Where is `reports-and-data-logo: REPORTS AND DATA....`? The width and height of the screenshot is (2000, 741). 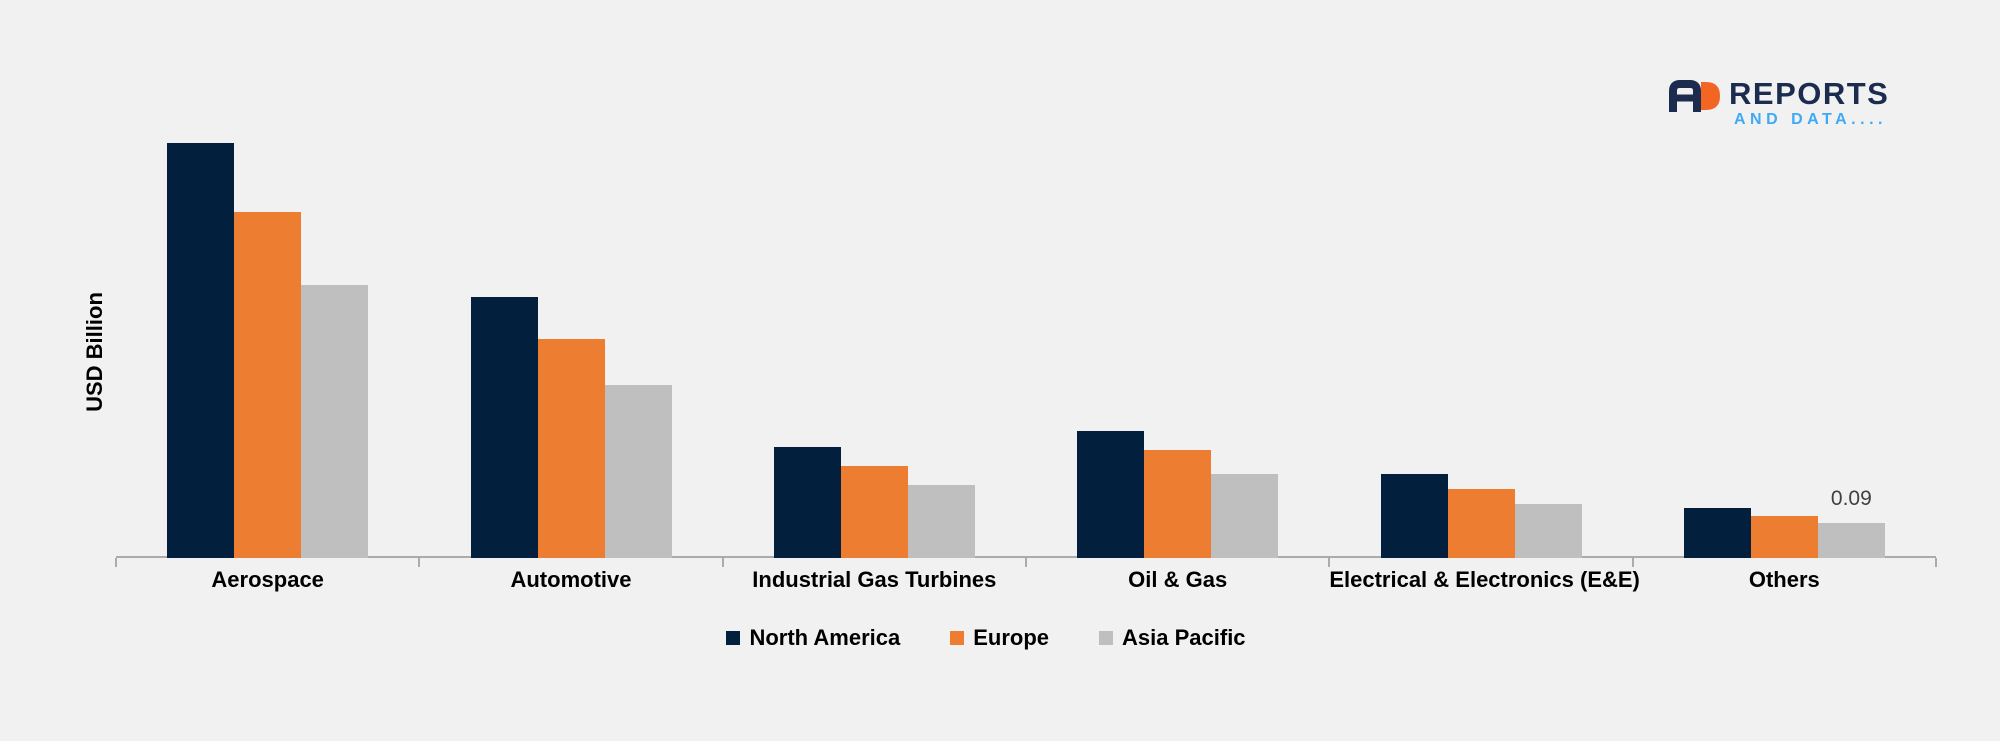
reports-and-data-logo: REPORTS AND DATA.... is located at coordinates (1778, 103).